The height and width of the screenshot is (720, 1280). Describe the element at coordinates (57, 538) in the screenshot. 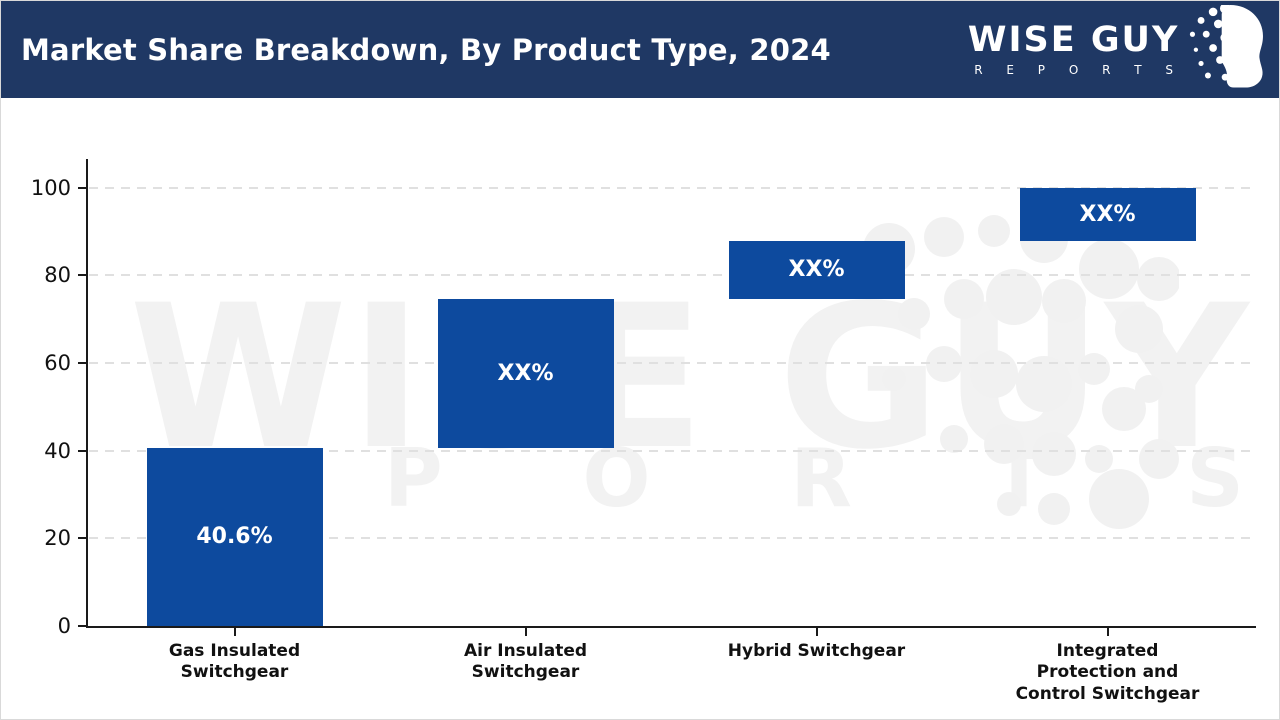

I see `y-axis-tick-label: 20` at that location.